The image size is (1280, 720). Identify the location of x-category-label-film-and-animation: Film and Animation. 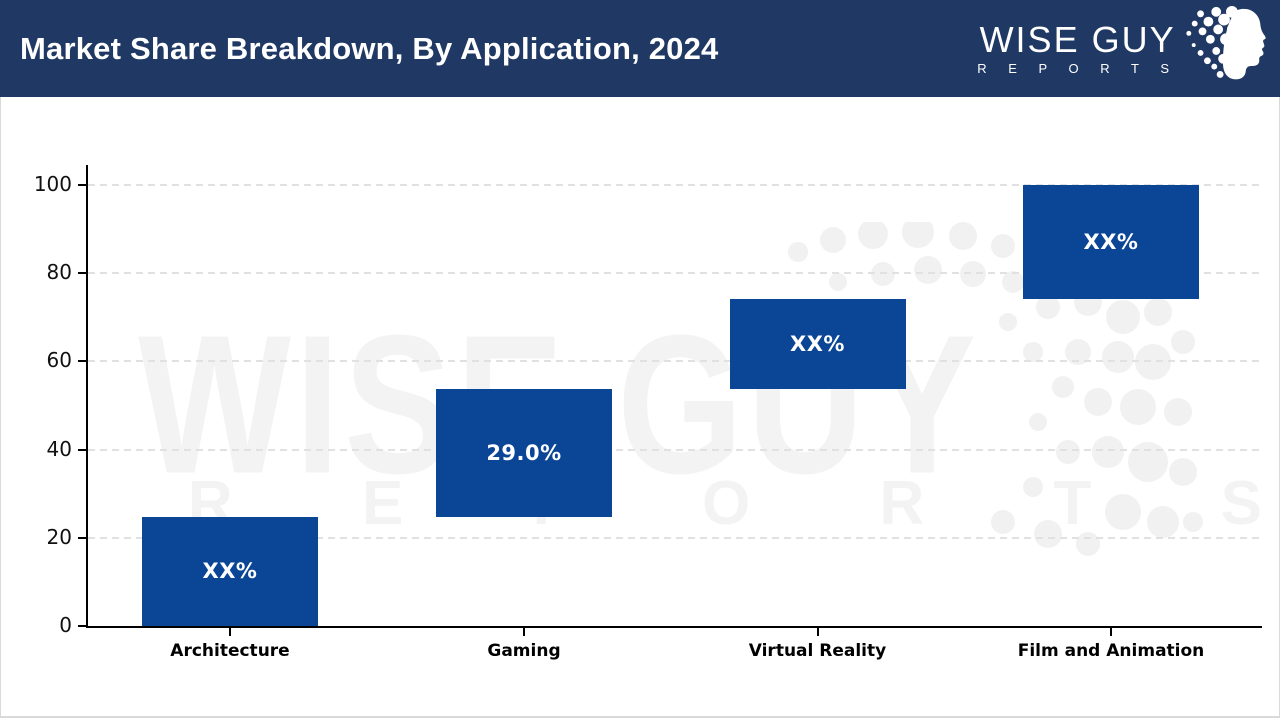
(1111, 651).